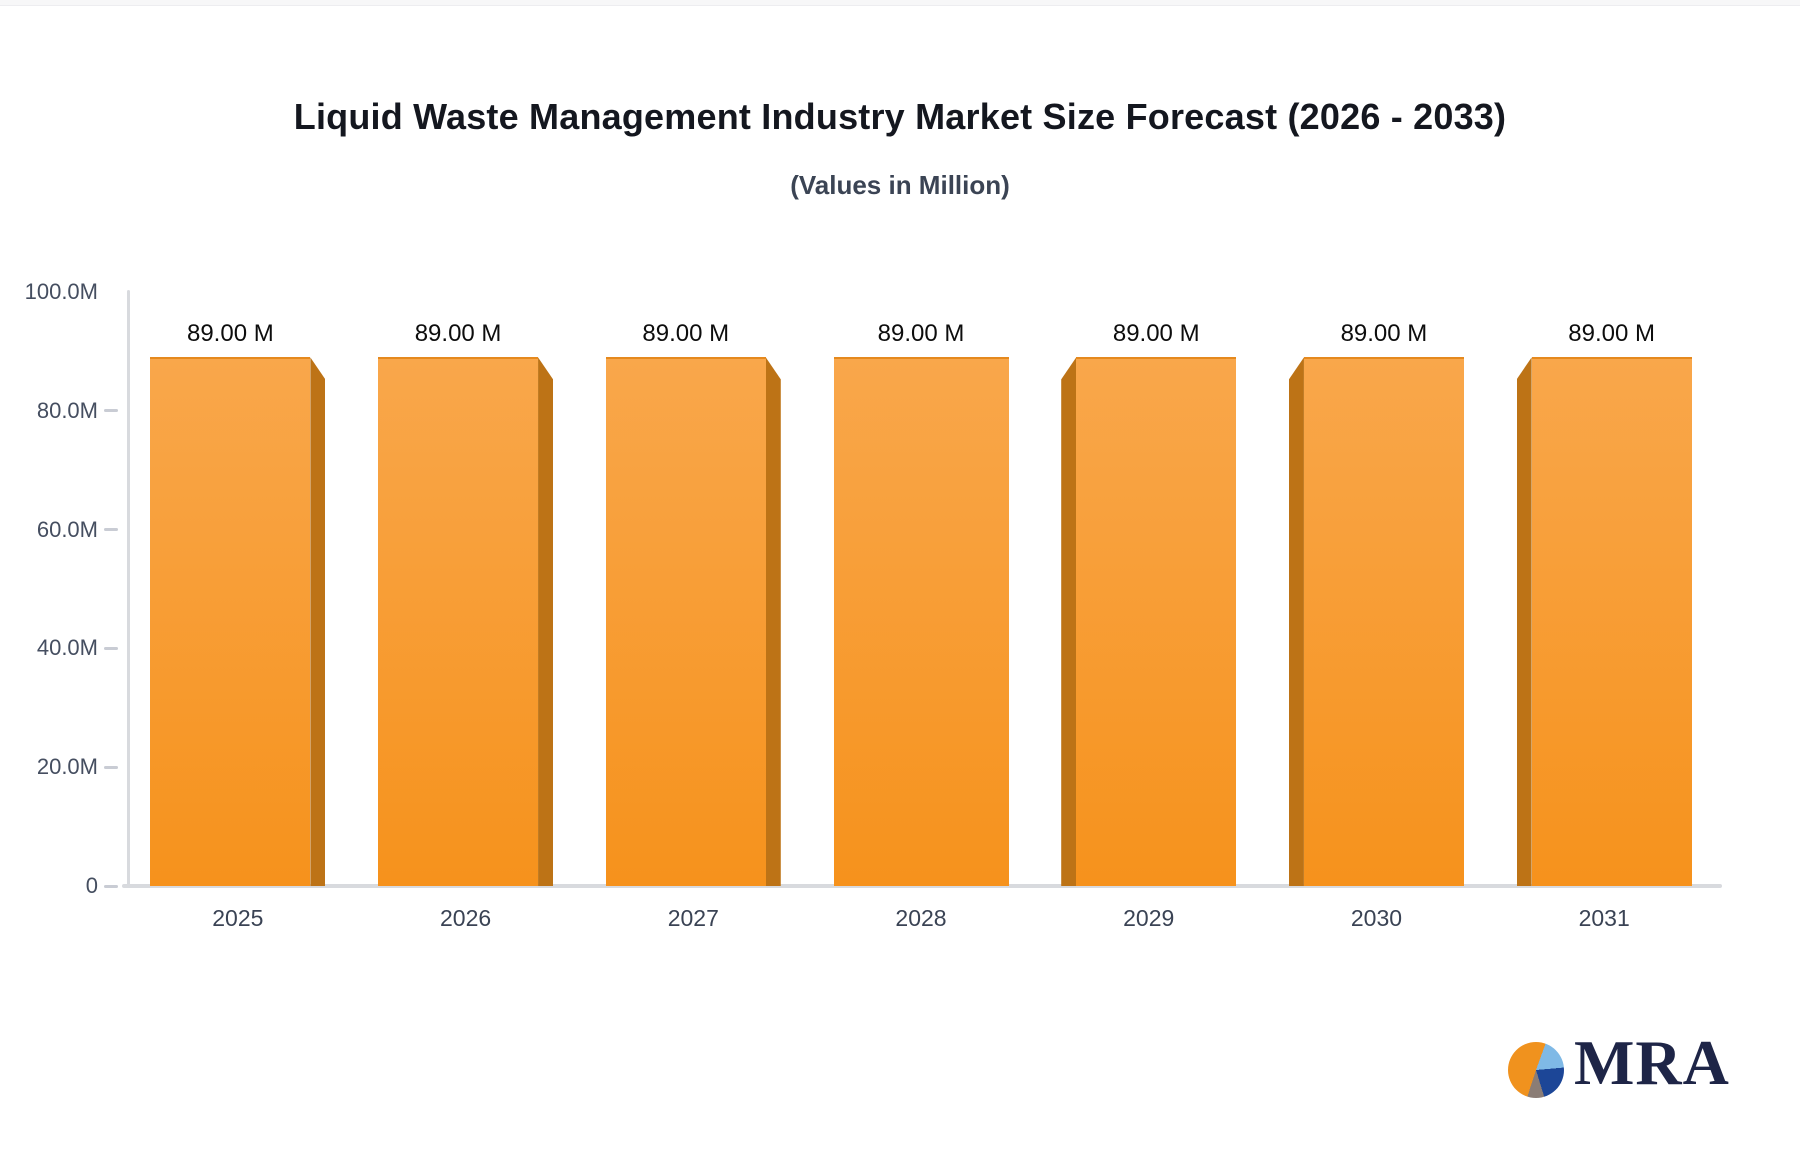 The width and height of the screenshot is (1800, 1156). I want to click on bar-group-2025: 89.00 M, so click(238, 603).